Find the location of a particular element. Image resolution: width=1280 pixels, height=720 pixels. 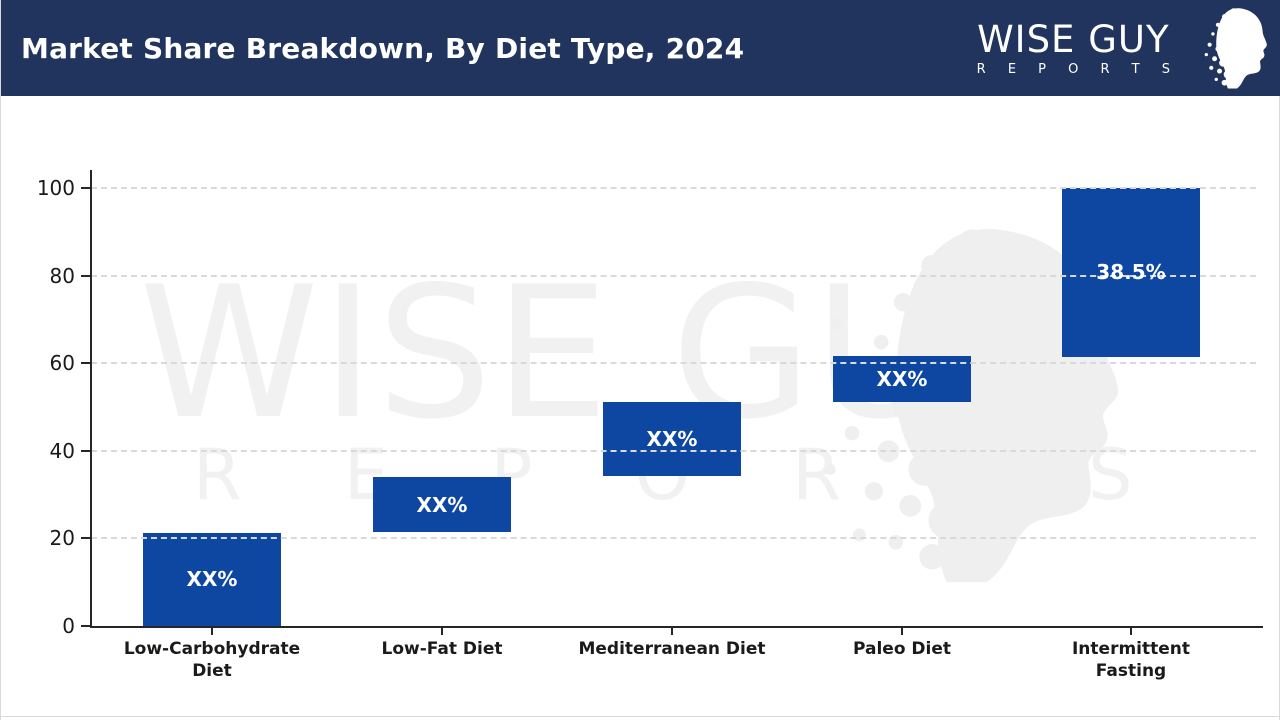

y-axis-spine is located at coordinates (91, 399).